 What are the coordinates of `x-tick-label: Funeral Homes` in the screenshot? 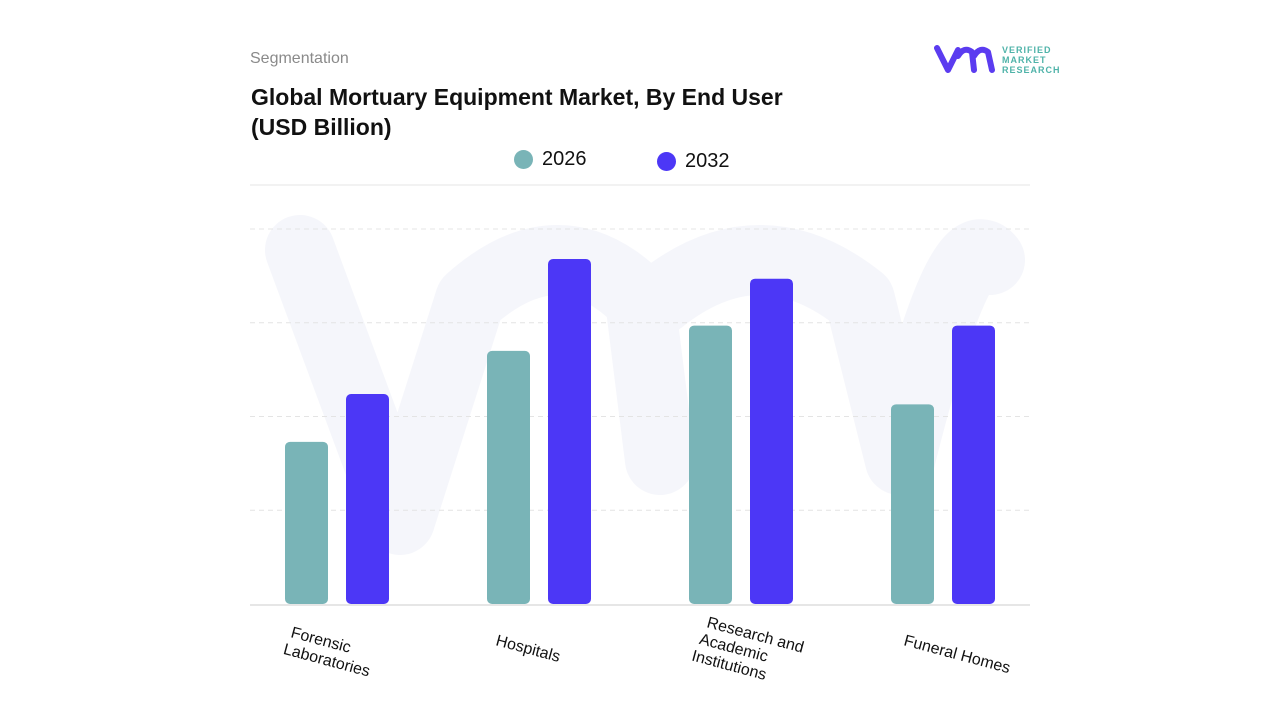 It's located at (957, 654).